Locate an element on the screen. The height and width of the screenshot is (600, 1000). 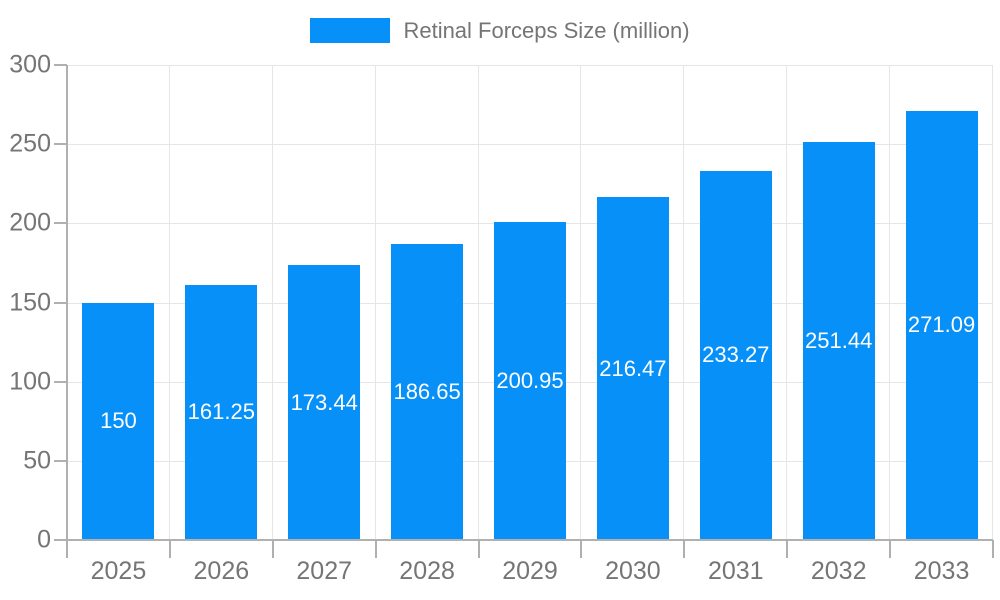
category-slot: 216.47 2030 is located at coordinates (632, 325).